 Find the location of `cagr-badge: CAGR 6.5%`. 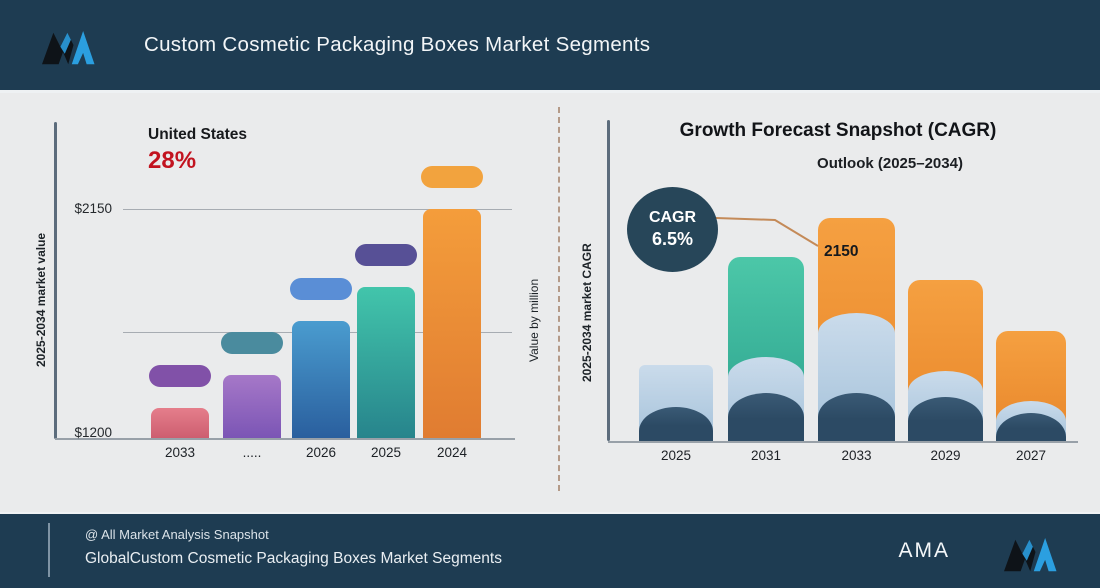

cagr-badge: CAGR 6.5% is located at coordinates (672, 229).